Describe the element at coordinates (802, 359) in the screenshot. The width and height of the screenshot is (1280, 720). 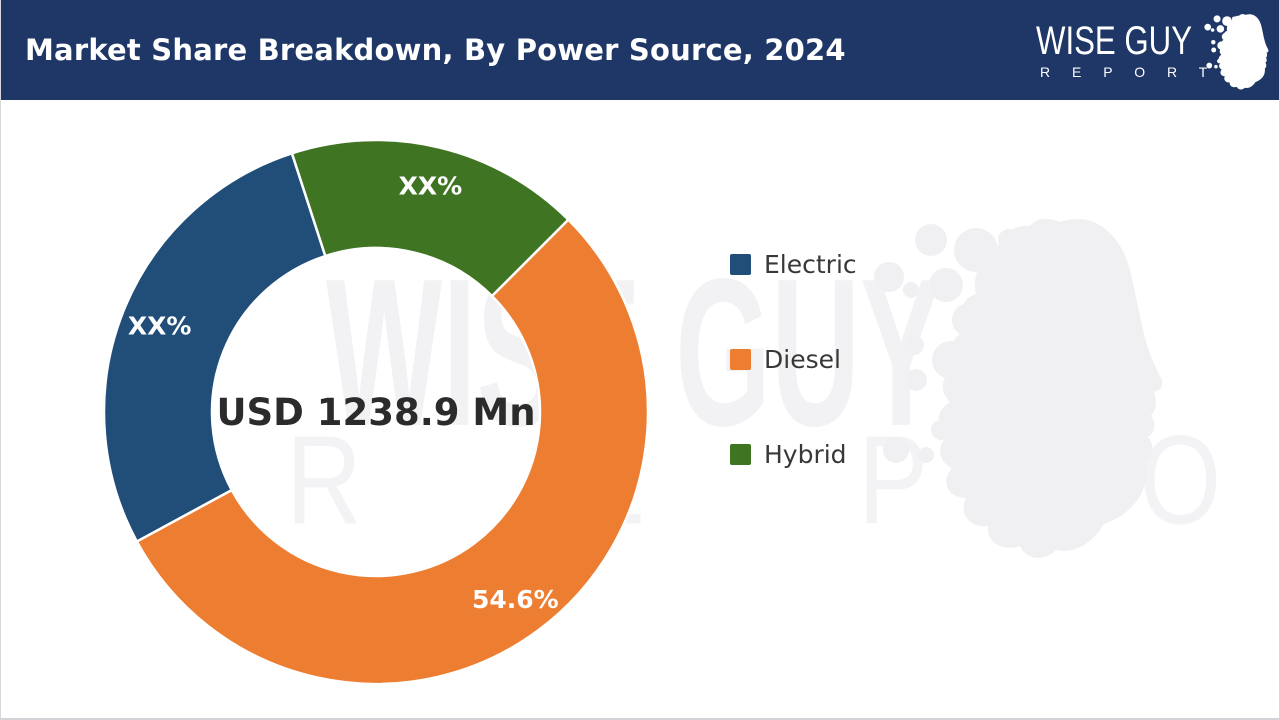
I see `legend-label-diesel: Diesel` at that location.